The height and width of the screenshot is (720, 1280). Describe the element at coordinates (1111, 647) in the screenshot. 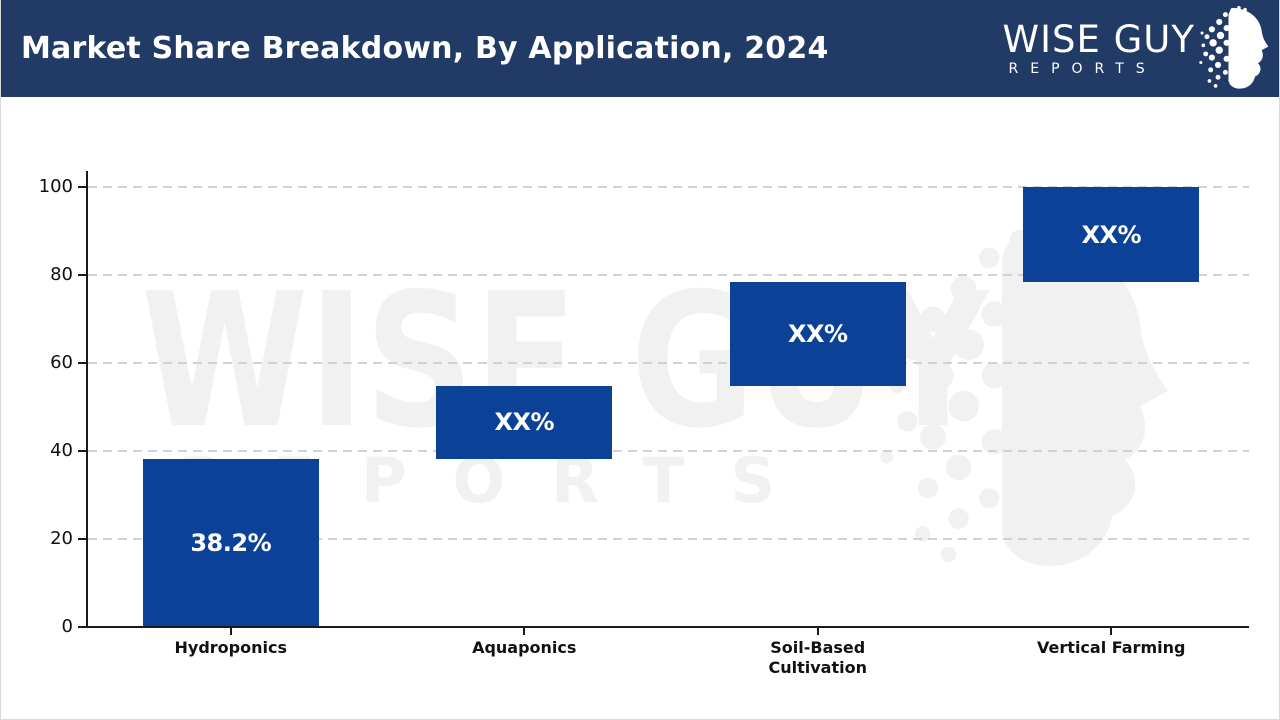

I see `x-axis-tick-label: Vertical Farming` at that location.